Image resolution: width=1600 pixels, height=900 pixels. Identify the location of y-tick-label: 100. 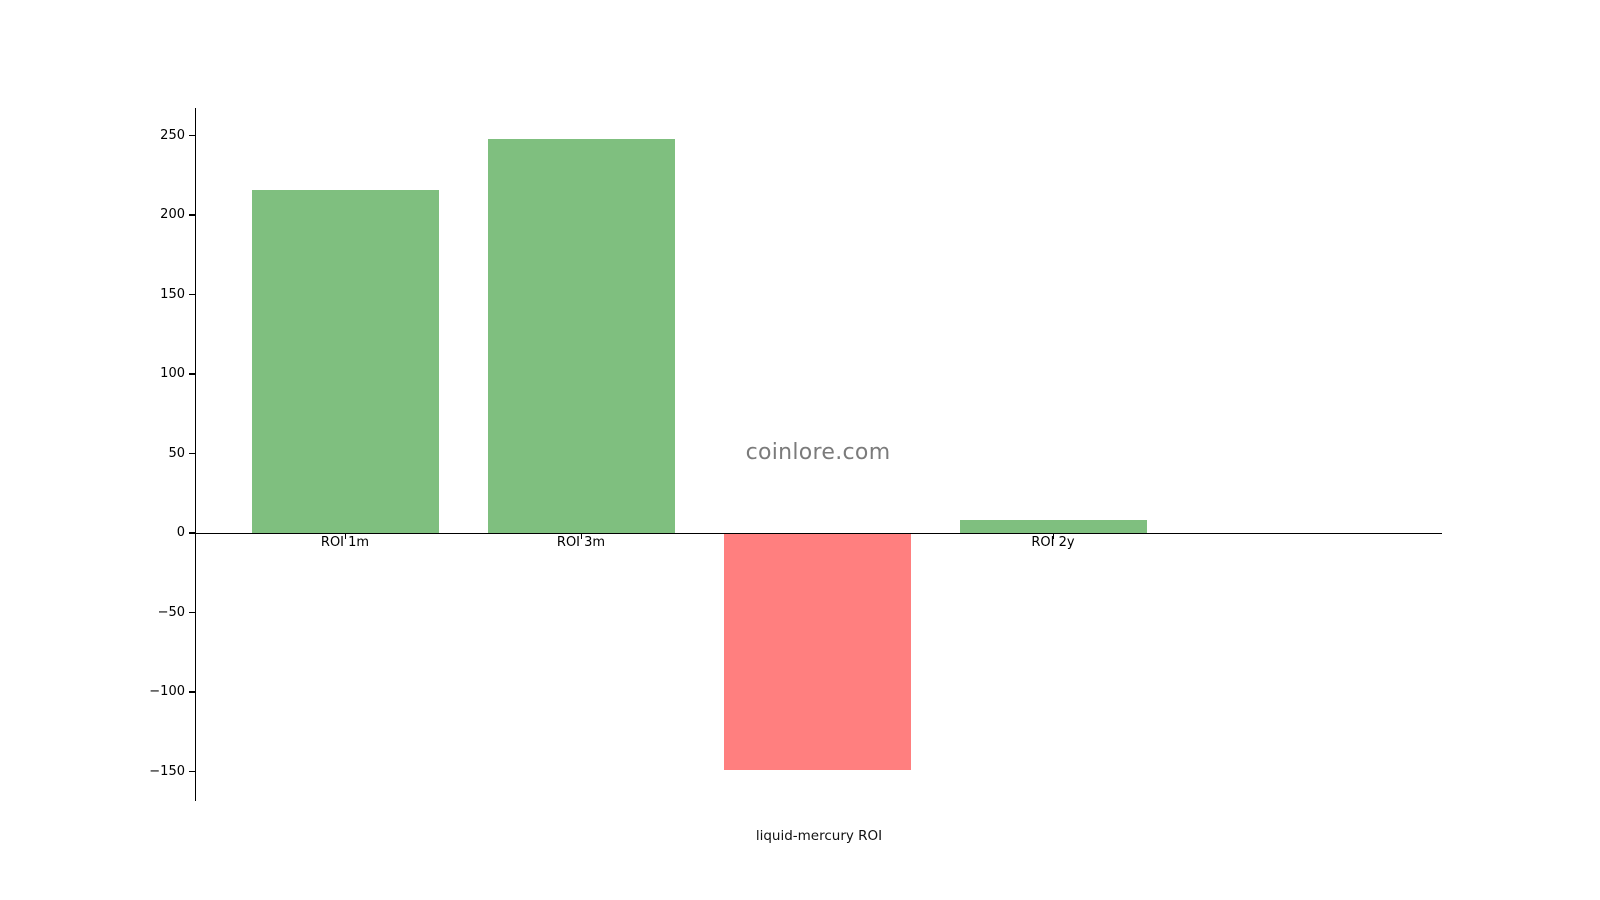
(172, 373).